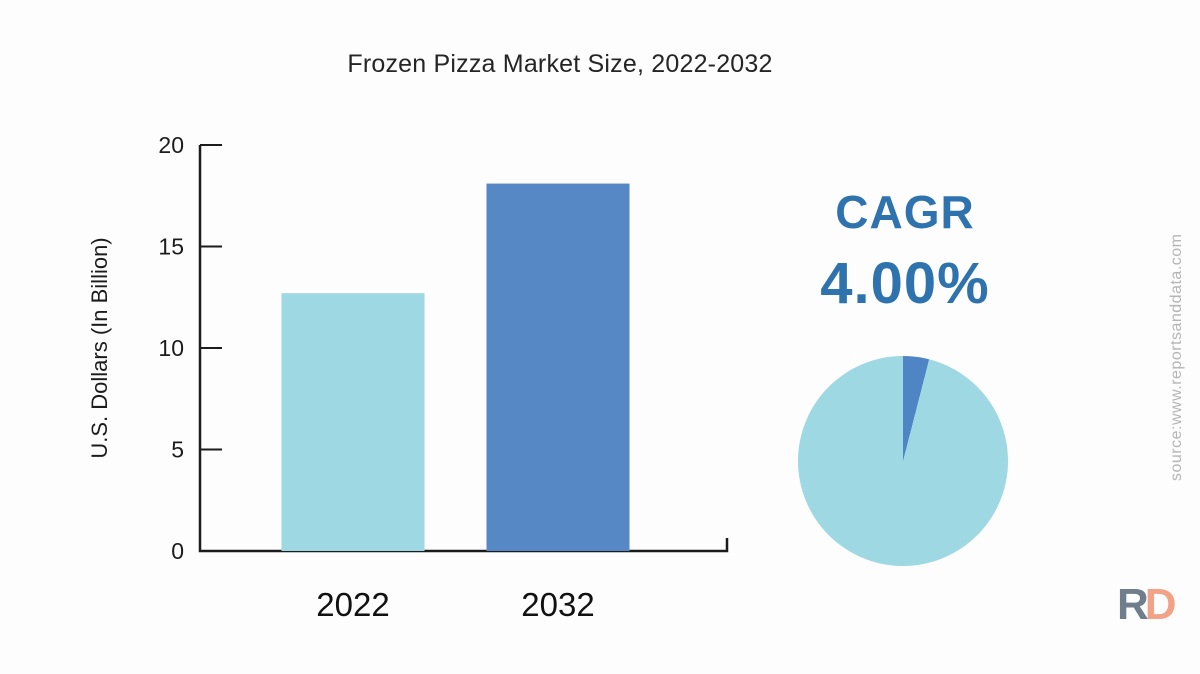 This screenshot has height=674, width=1200. Describe the element at coordinates (1160, 604) in the screenshot. I see `logo-letter-d: D` at that location.